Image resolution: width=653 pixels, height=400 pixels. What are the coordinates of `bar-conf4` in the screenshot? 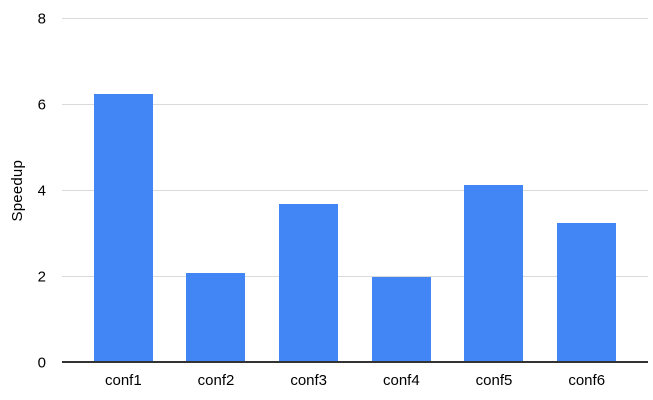 It's located at (401, 320).